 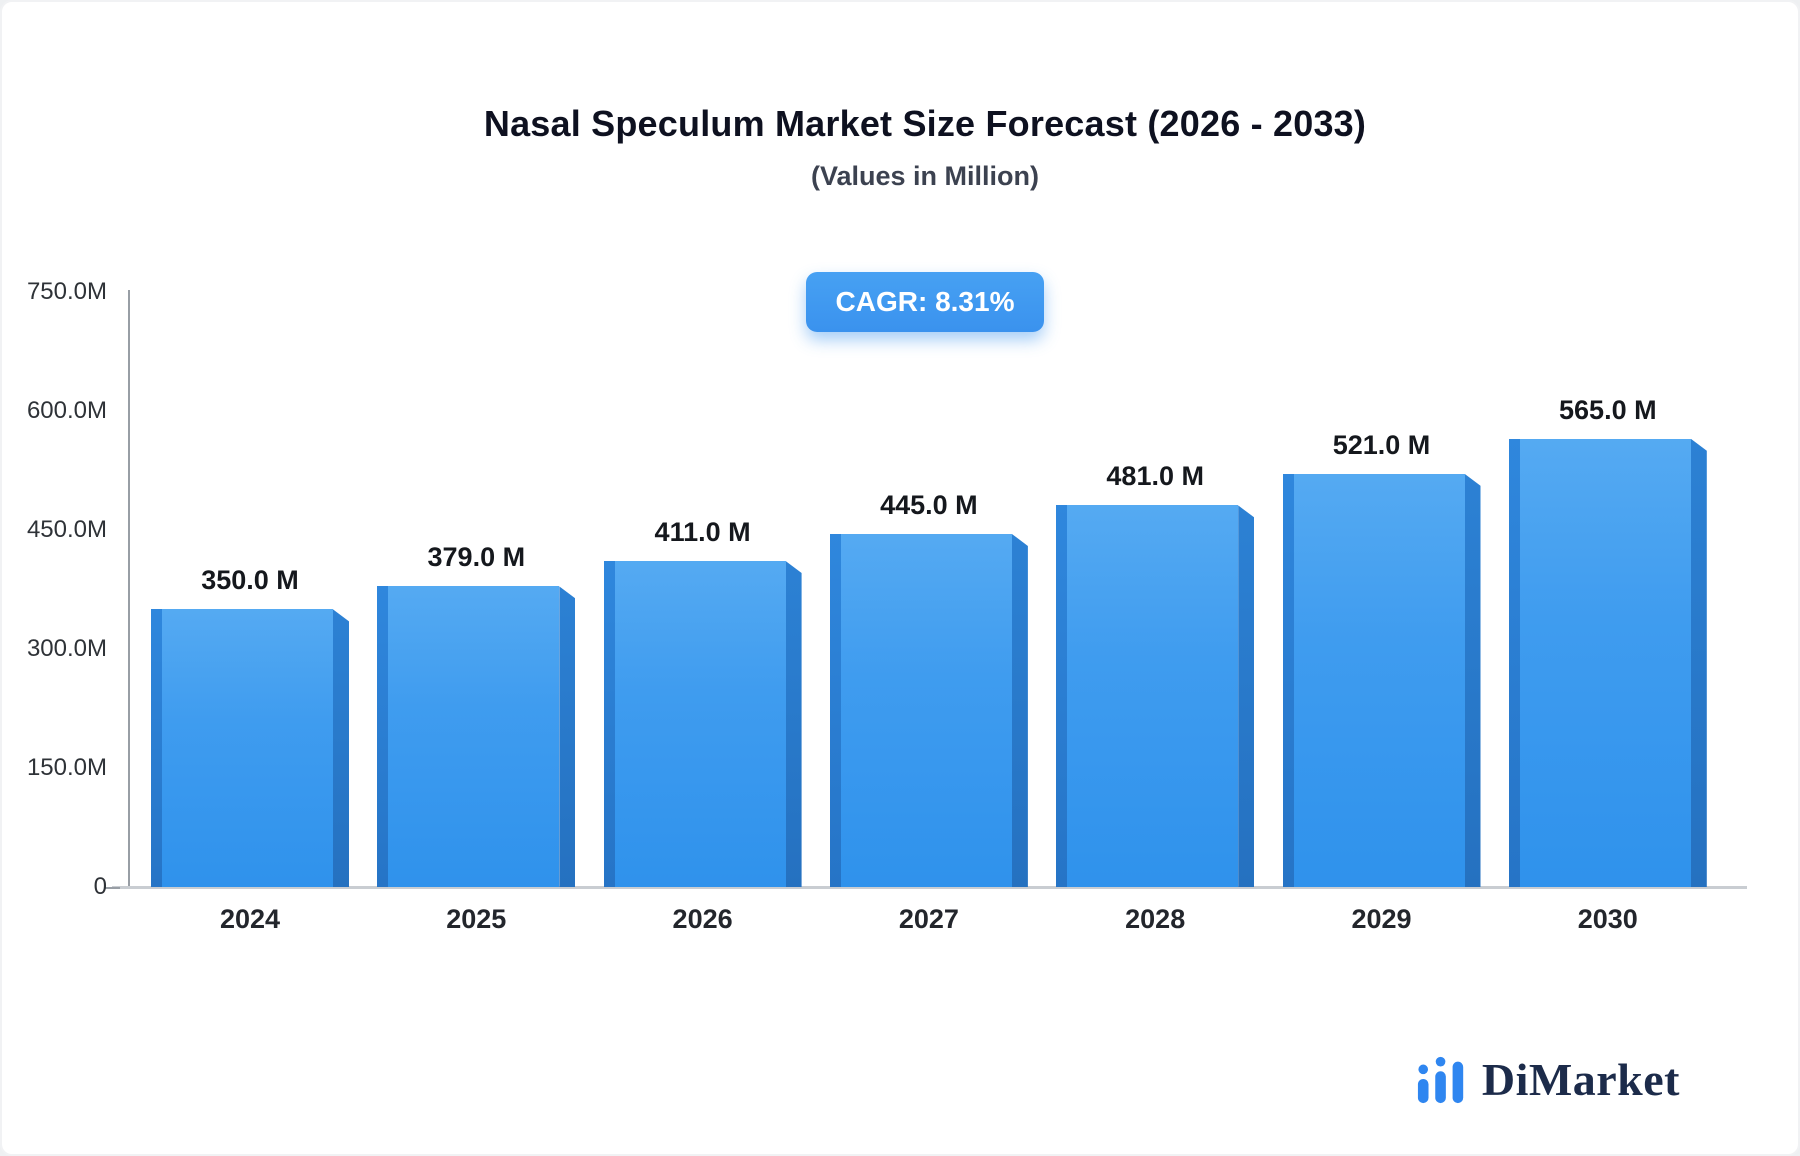 I want to click on bar-value-label: 445.0 M, so click(x=929, y=504).